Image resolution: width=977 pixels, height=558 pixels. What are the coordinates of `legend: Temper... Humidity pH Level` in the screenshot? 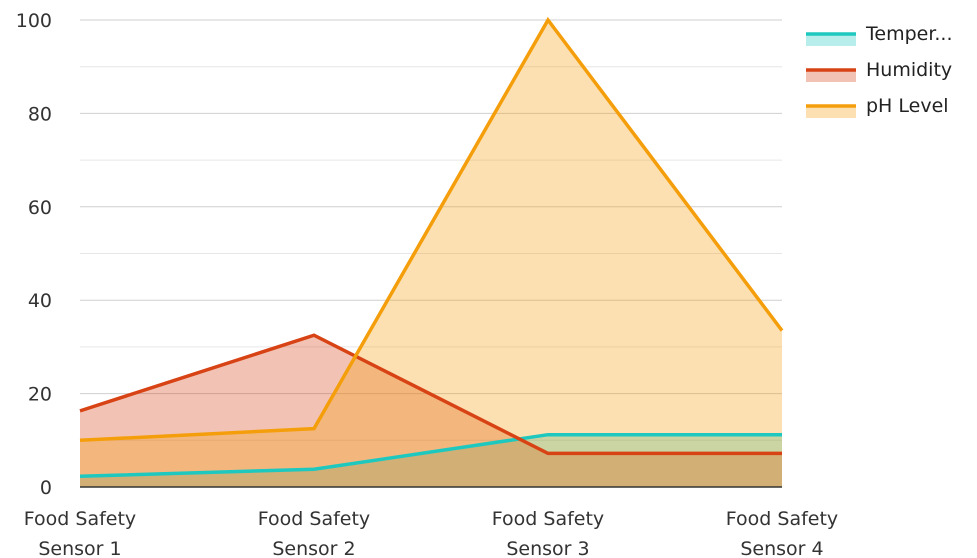 It's located at (879, 70).